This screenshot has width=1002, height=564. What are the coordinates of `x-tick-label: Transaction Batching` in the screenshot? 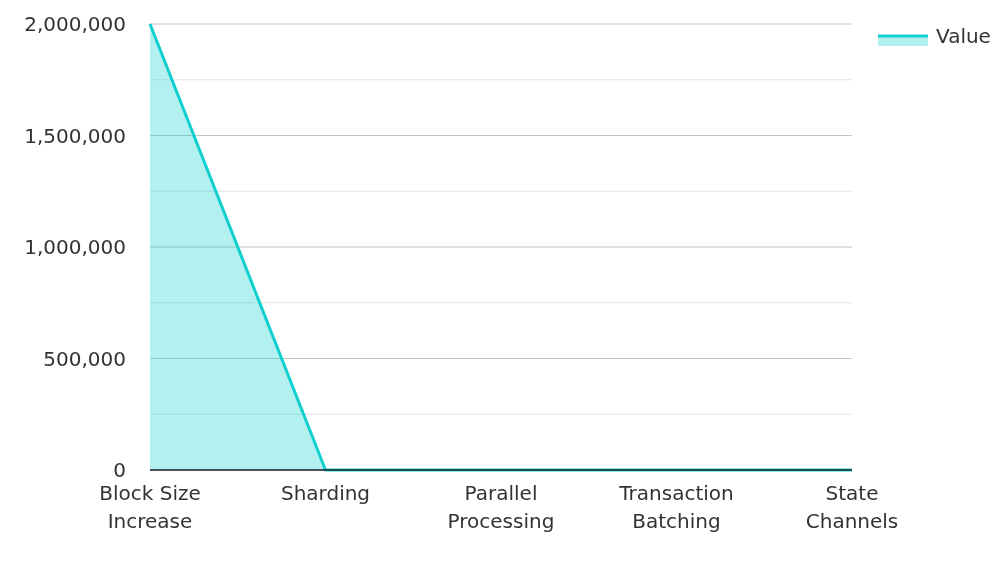 It's located at (676, 507).